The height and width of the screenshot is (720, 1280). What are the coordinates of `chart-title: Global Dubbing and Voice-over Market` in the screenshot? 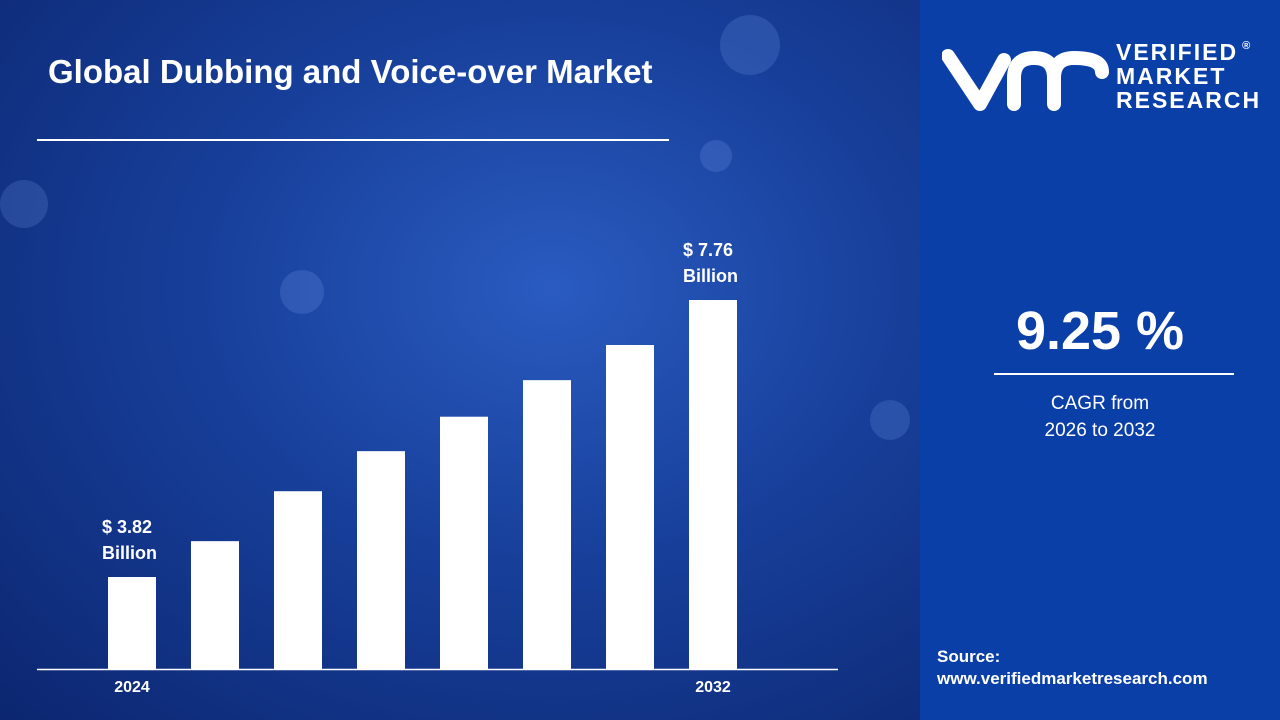 It's located at (350, 71).